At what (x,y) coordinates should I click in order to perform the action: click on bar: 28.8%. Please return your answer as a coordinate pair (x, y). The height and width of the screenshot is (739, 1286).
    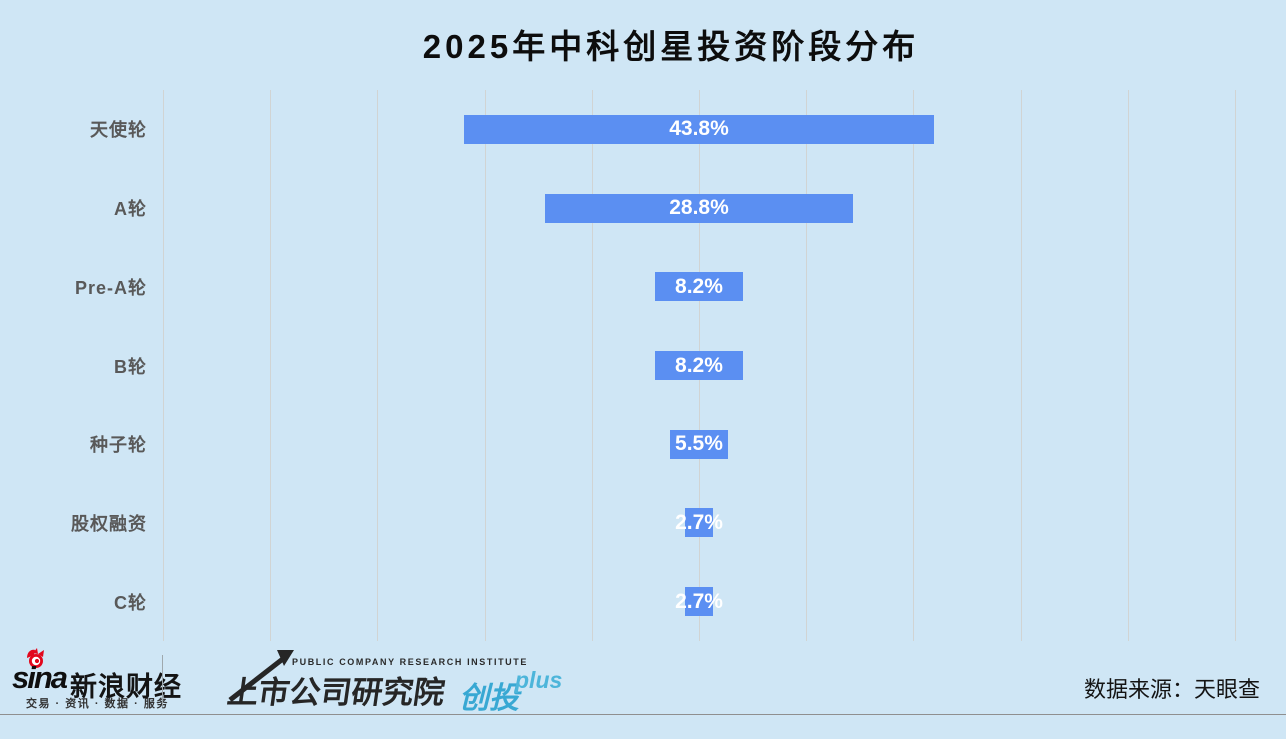
    Looking at the image, I should click on (699, 208).